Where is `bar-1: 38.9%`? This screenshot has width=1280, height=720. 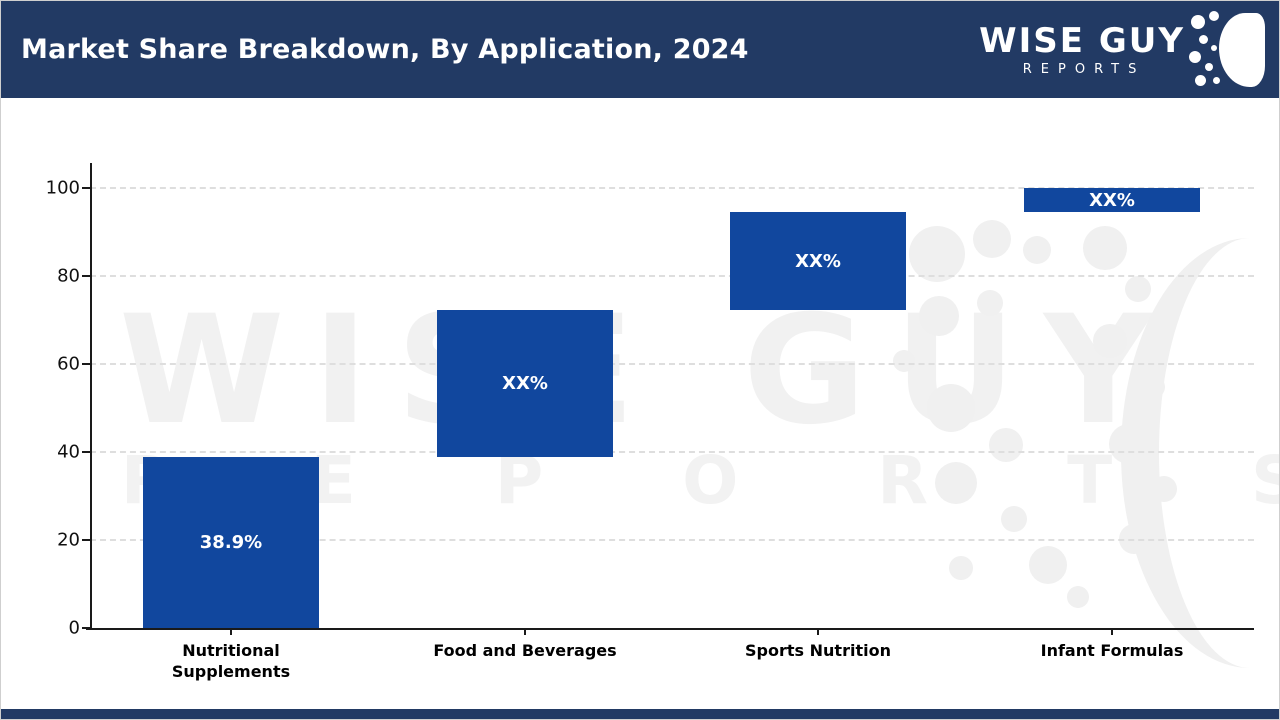 bar-1: 38.9% is located at coordinates (231, 542).